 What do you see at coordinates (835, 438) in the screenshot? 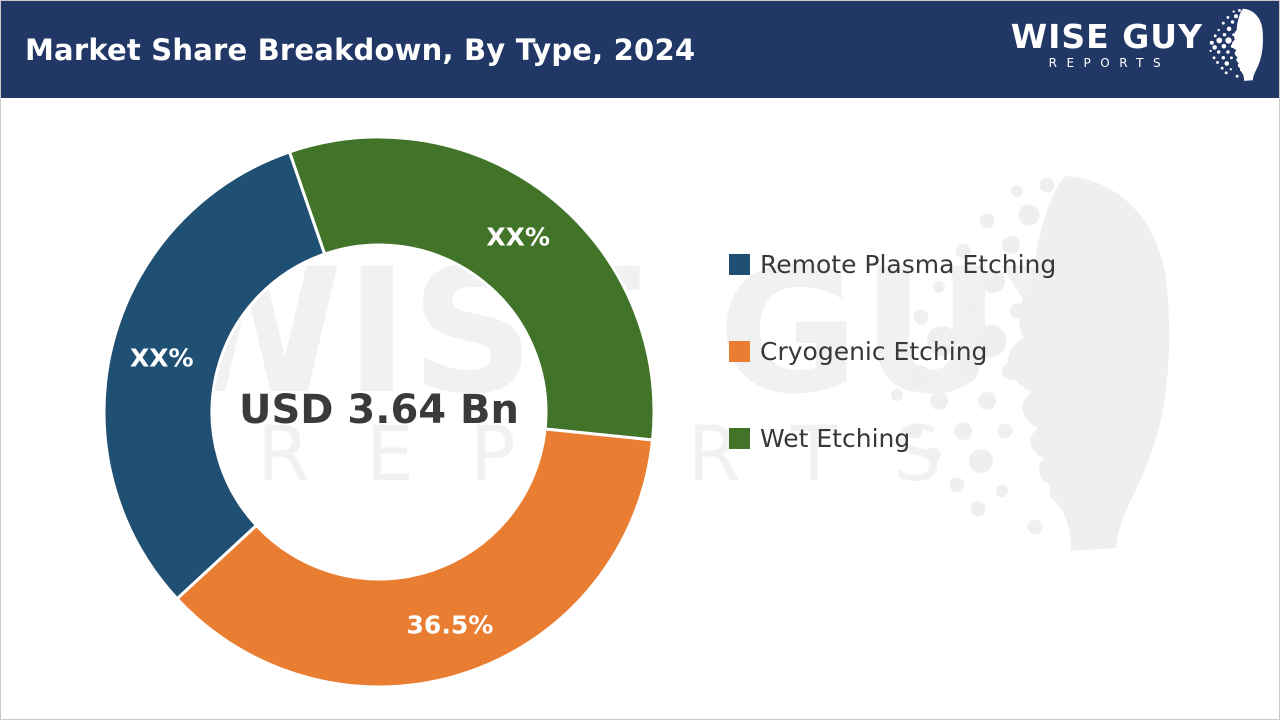
I see `legend-label: Wet Etching` at bounding box center [835, 438].